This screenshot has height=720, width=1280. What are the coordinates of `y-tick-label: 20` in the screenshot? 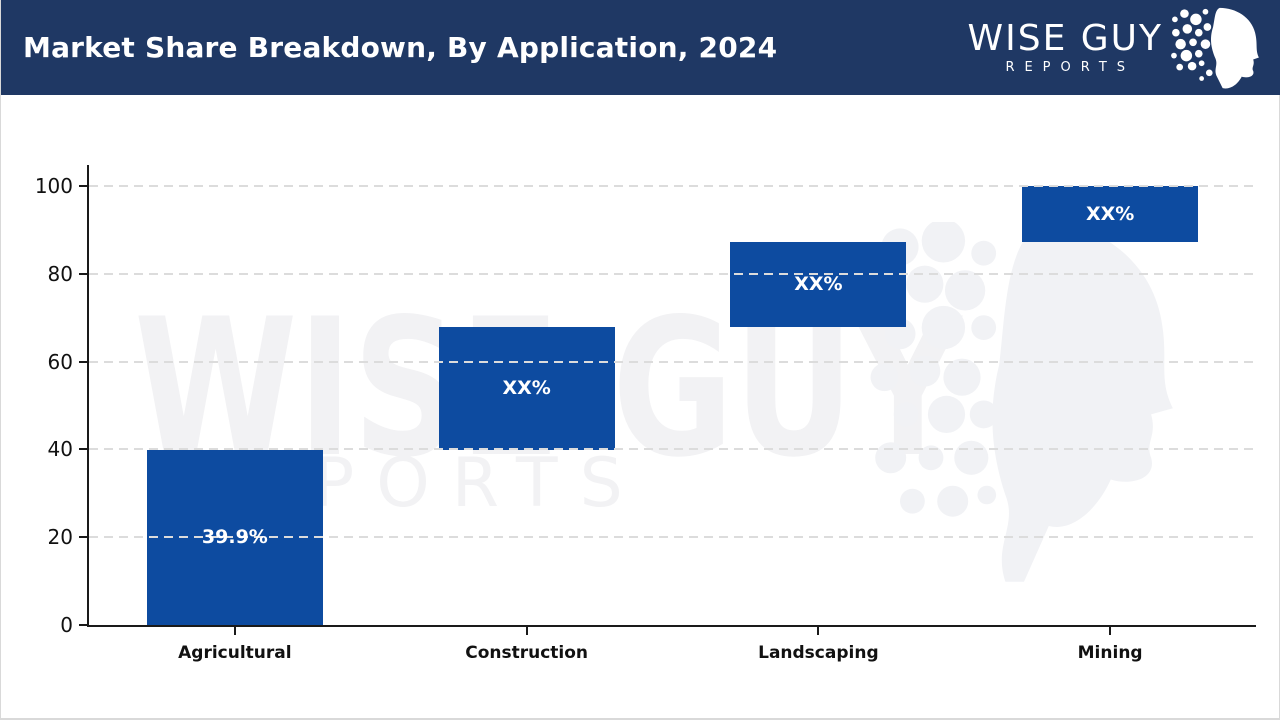 It's located at (60, 537).